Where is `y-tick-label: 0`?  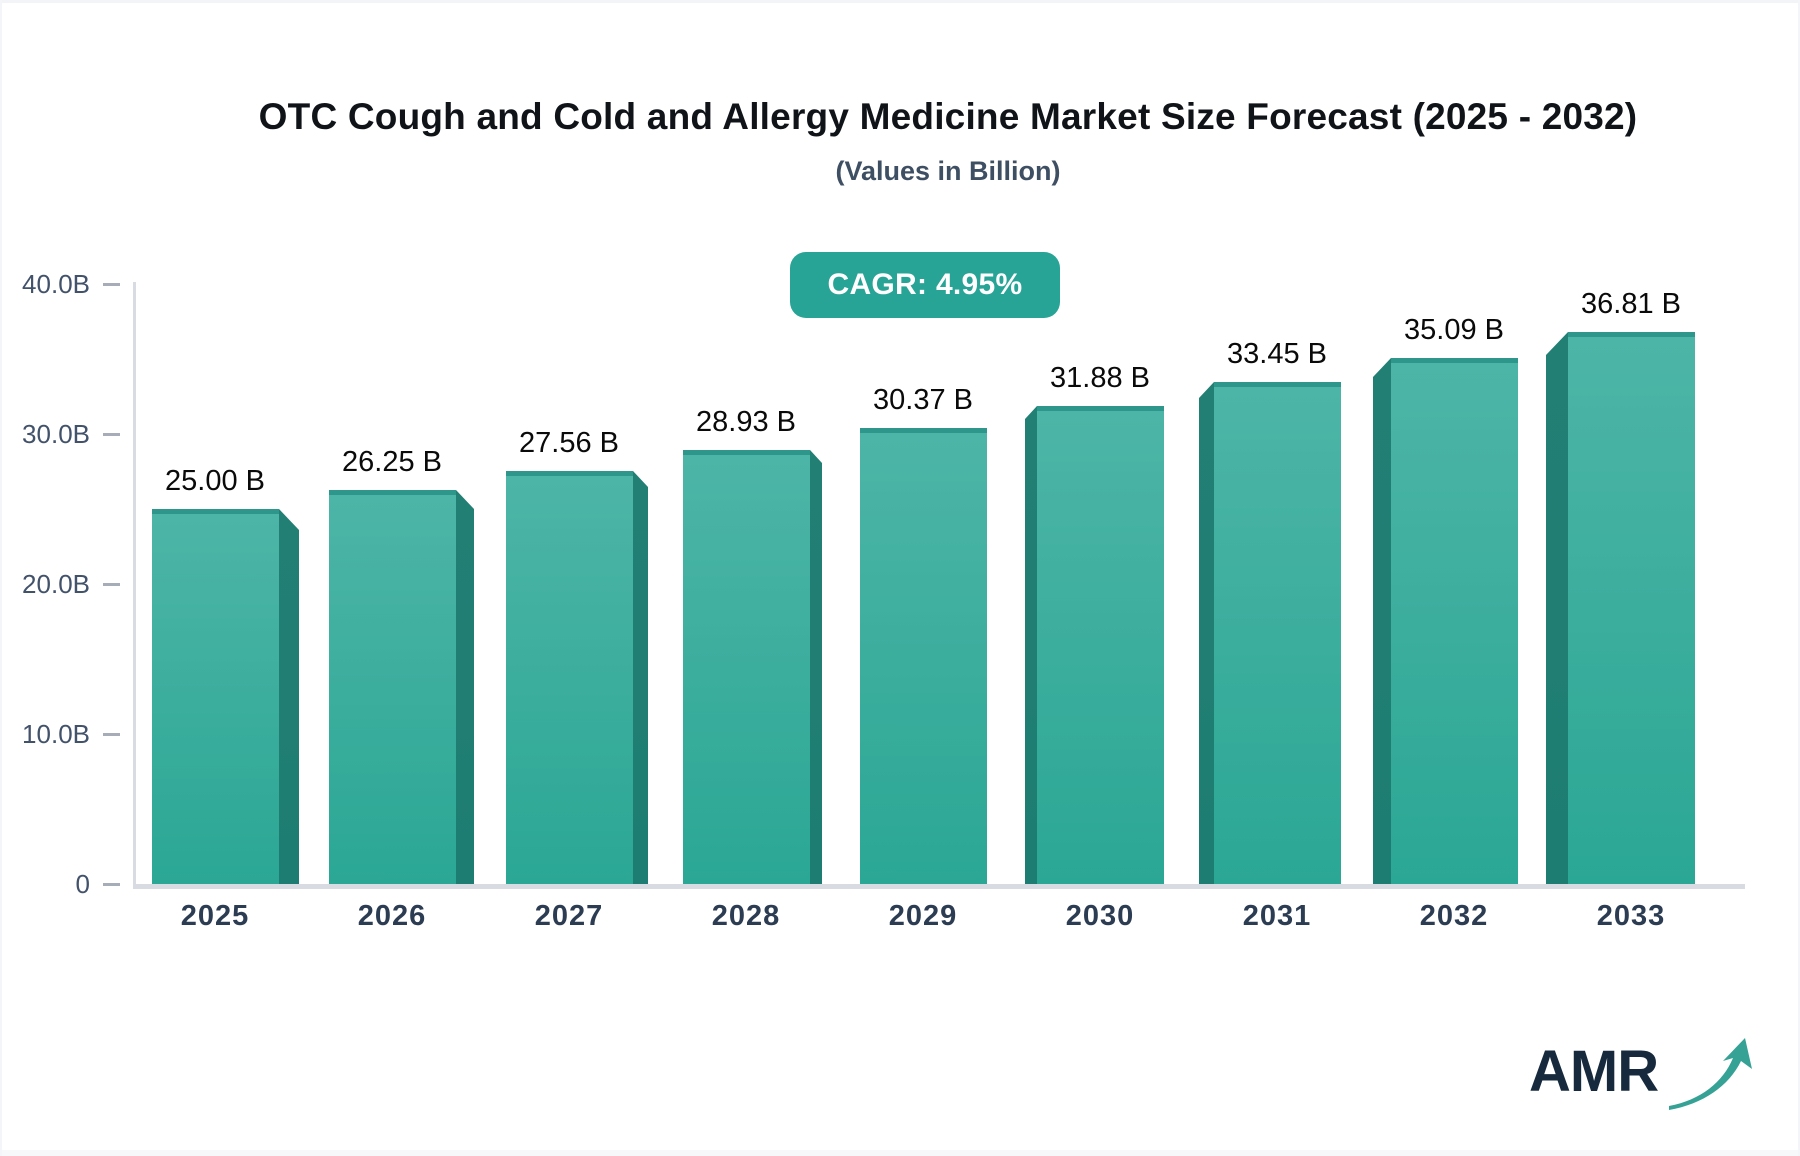
y-tick-label: 0 is located at coordinates (82, 884).